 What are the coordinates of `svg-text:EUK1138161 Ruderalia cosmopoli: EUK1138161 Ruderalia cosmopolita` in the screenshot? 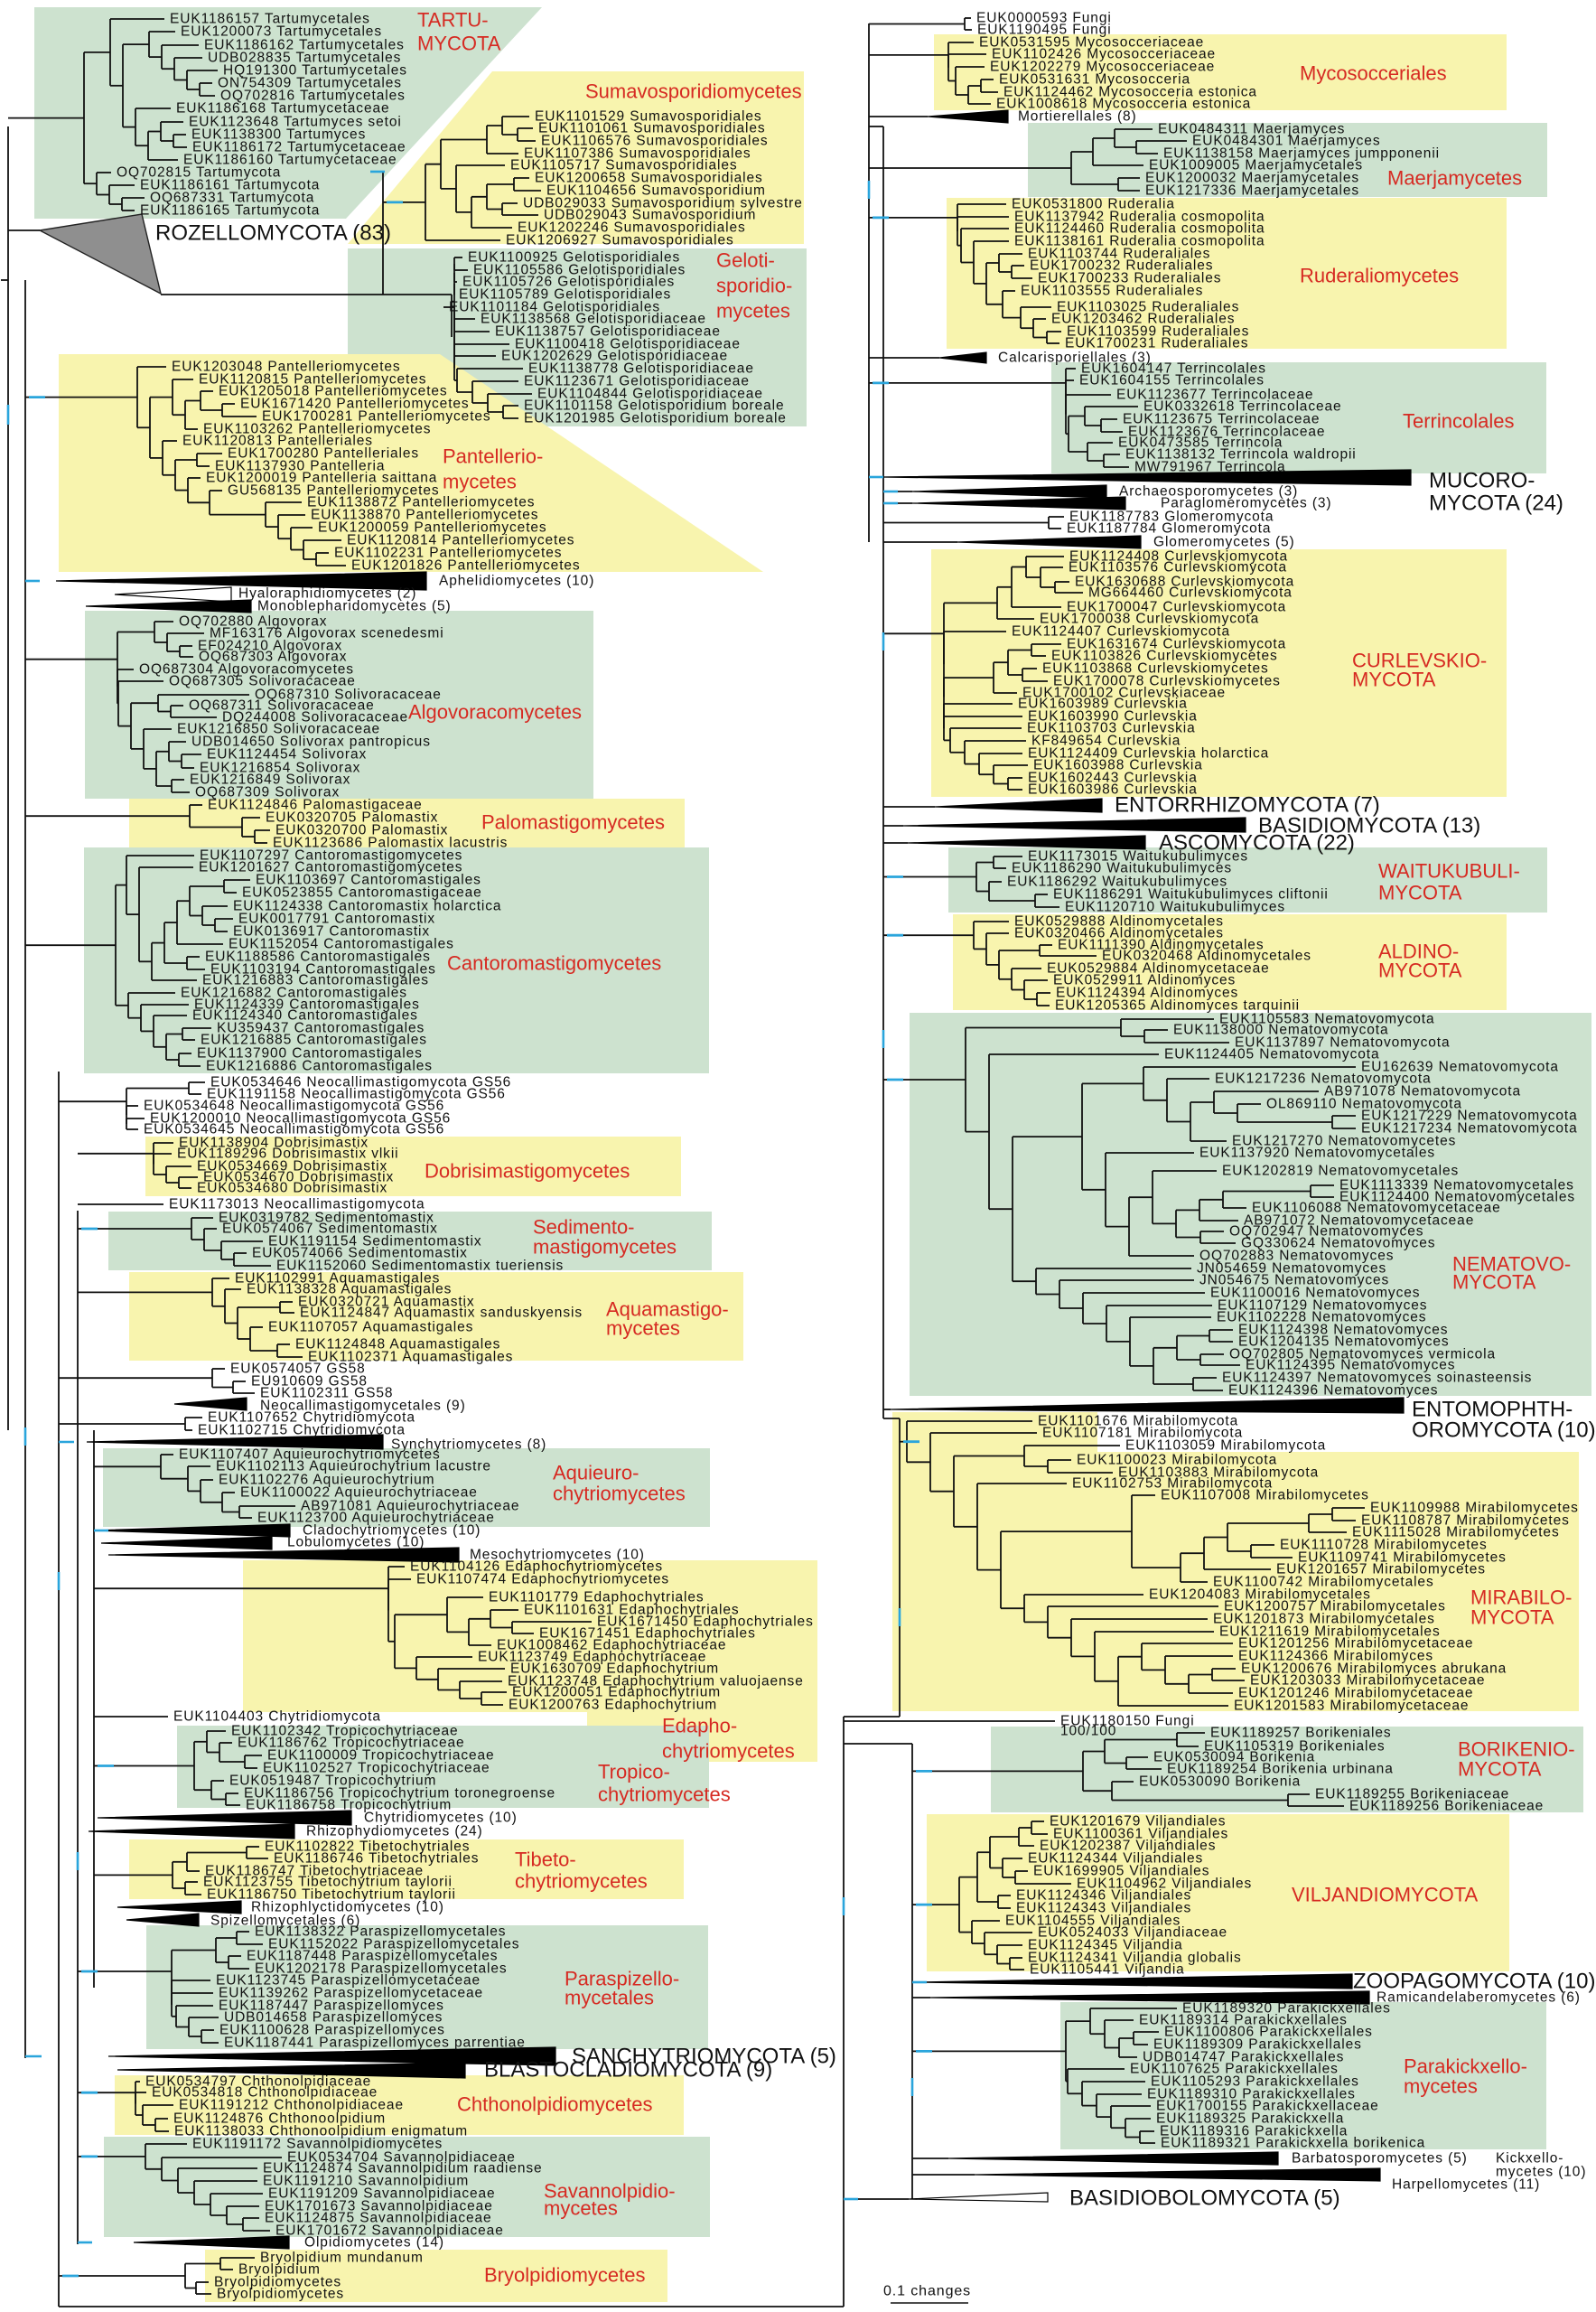 It's located at (1139, 242).